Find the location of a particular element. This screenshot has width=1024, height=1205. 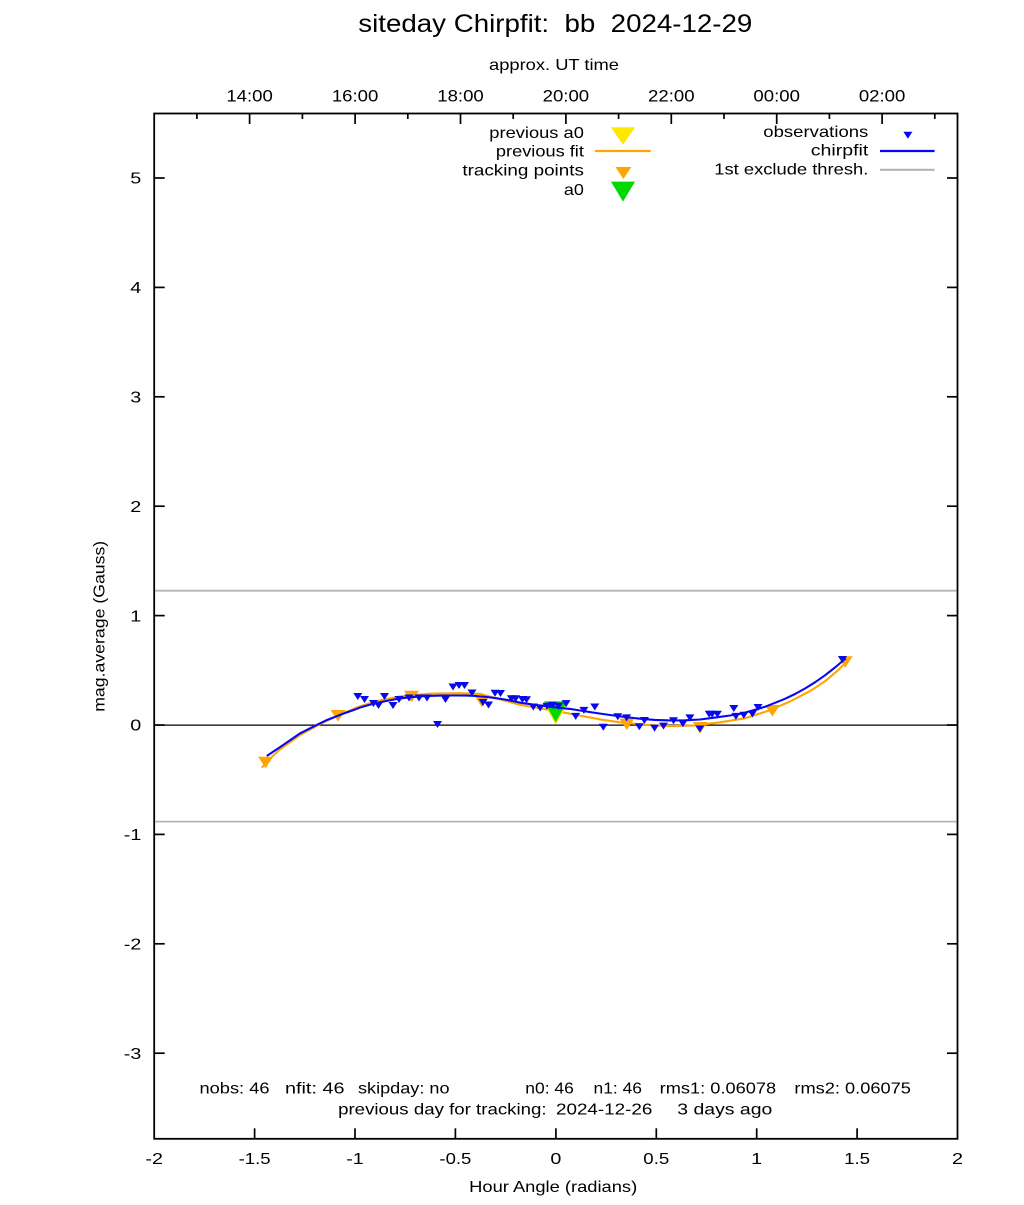

svg-text: 18:00 is located at coordinates (460, 95).